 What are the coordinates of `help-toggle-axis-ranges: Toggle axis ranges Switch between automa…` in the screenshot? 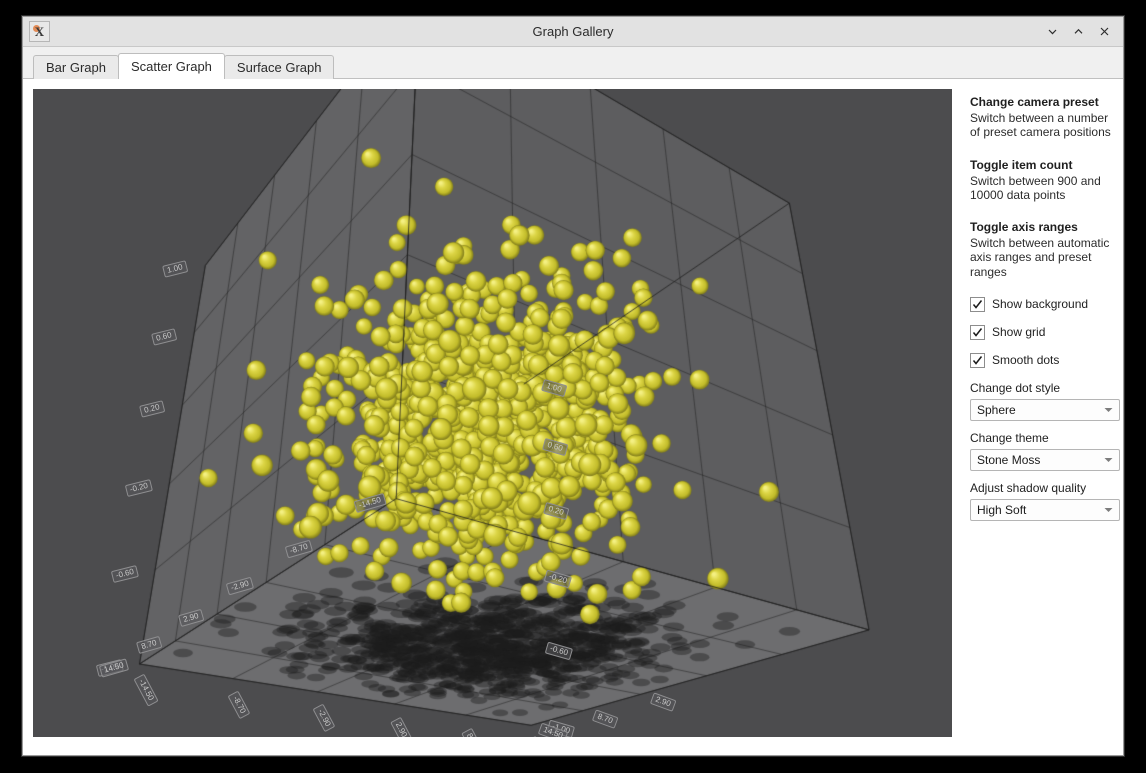 It's located at (1041, 249).